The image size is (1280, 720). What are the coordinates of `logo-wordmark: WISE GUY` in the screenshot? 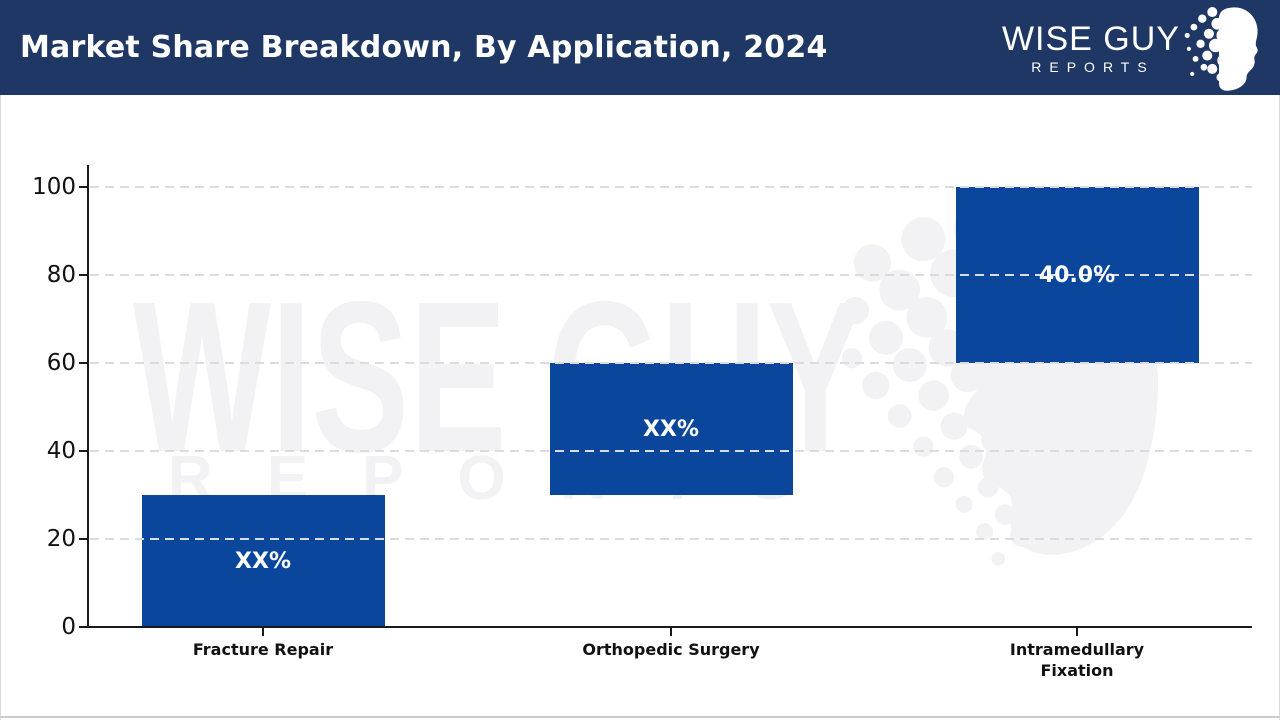 It's located at (1090, 38).